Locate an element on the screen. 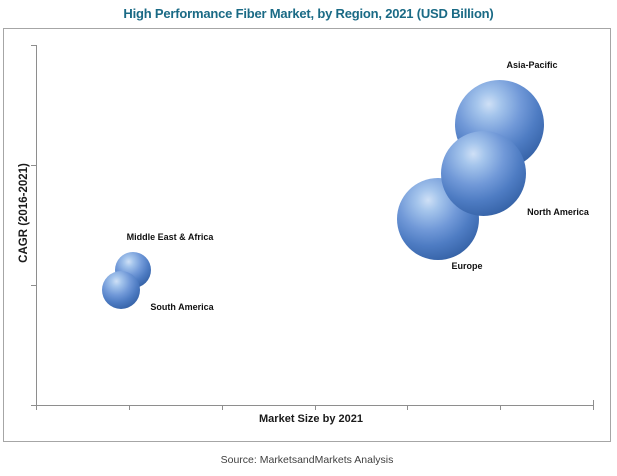 This screenshot has height=476, width=617. y-axis-line is located at coordinates (36, 225).